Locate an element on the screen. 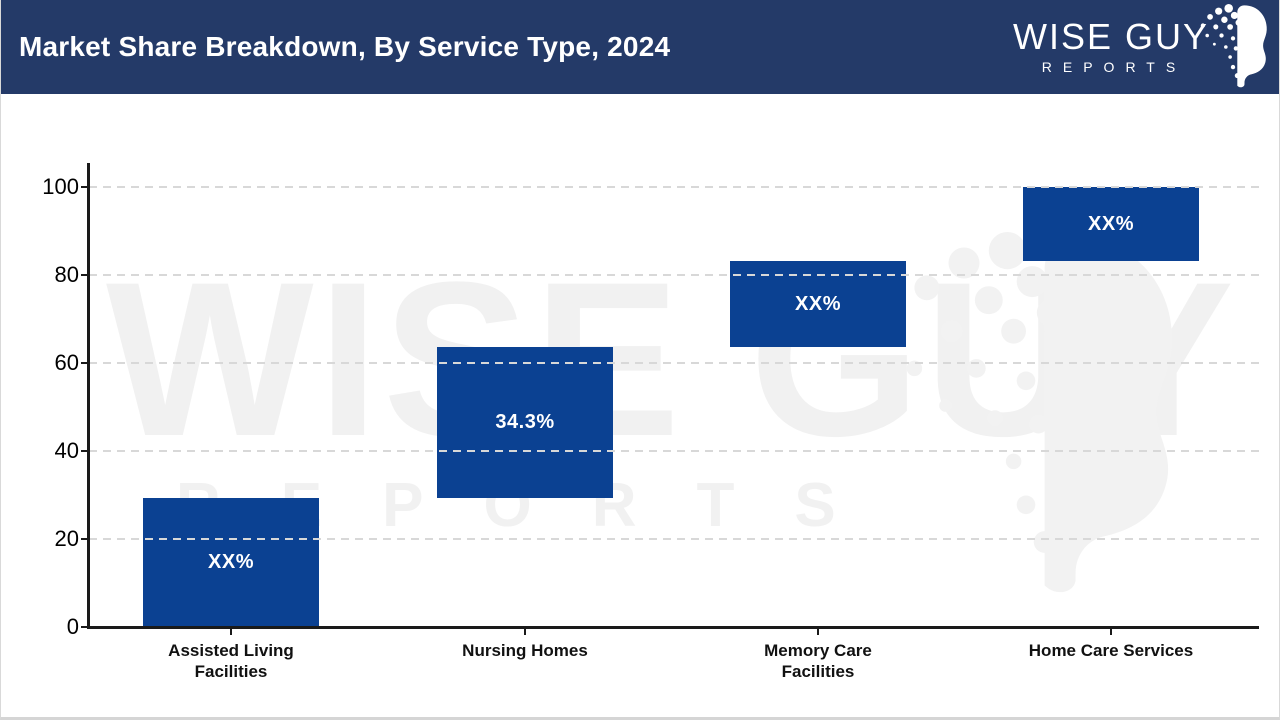 The width and height of the screenshot is (1280, 720). y-tick-label-0: 0 is located at coordinates (72, 626).